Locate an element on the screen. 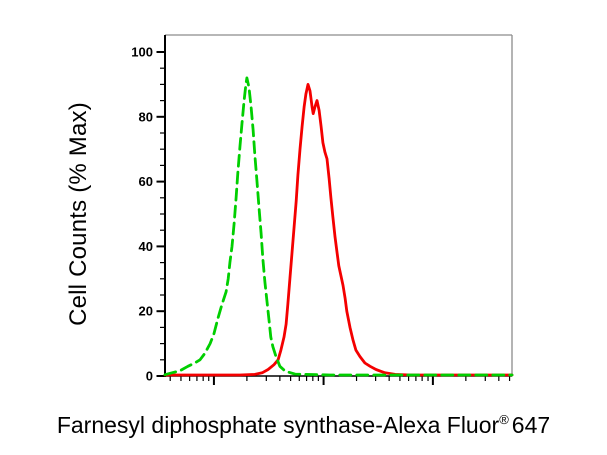 Image resolution: width=607 pixels, height=455 pixels. caption-suffix: 647 is located at coordinates (531, 425).